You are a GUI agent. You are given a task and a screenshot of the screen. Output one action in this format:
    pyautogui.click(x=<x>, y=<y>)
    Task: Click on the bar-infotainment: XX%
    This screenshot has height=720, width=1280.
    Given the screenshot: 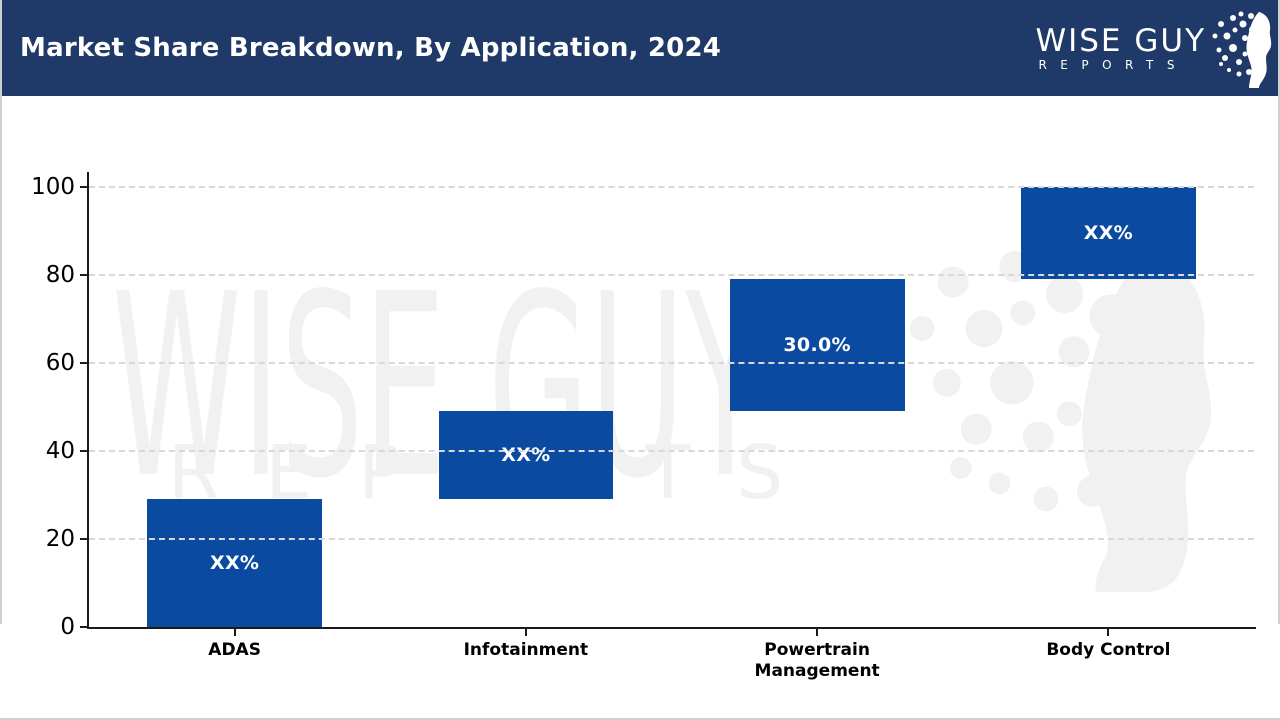 What is the action you would take?
    pyautogui.click(x=526, y=455)
    